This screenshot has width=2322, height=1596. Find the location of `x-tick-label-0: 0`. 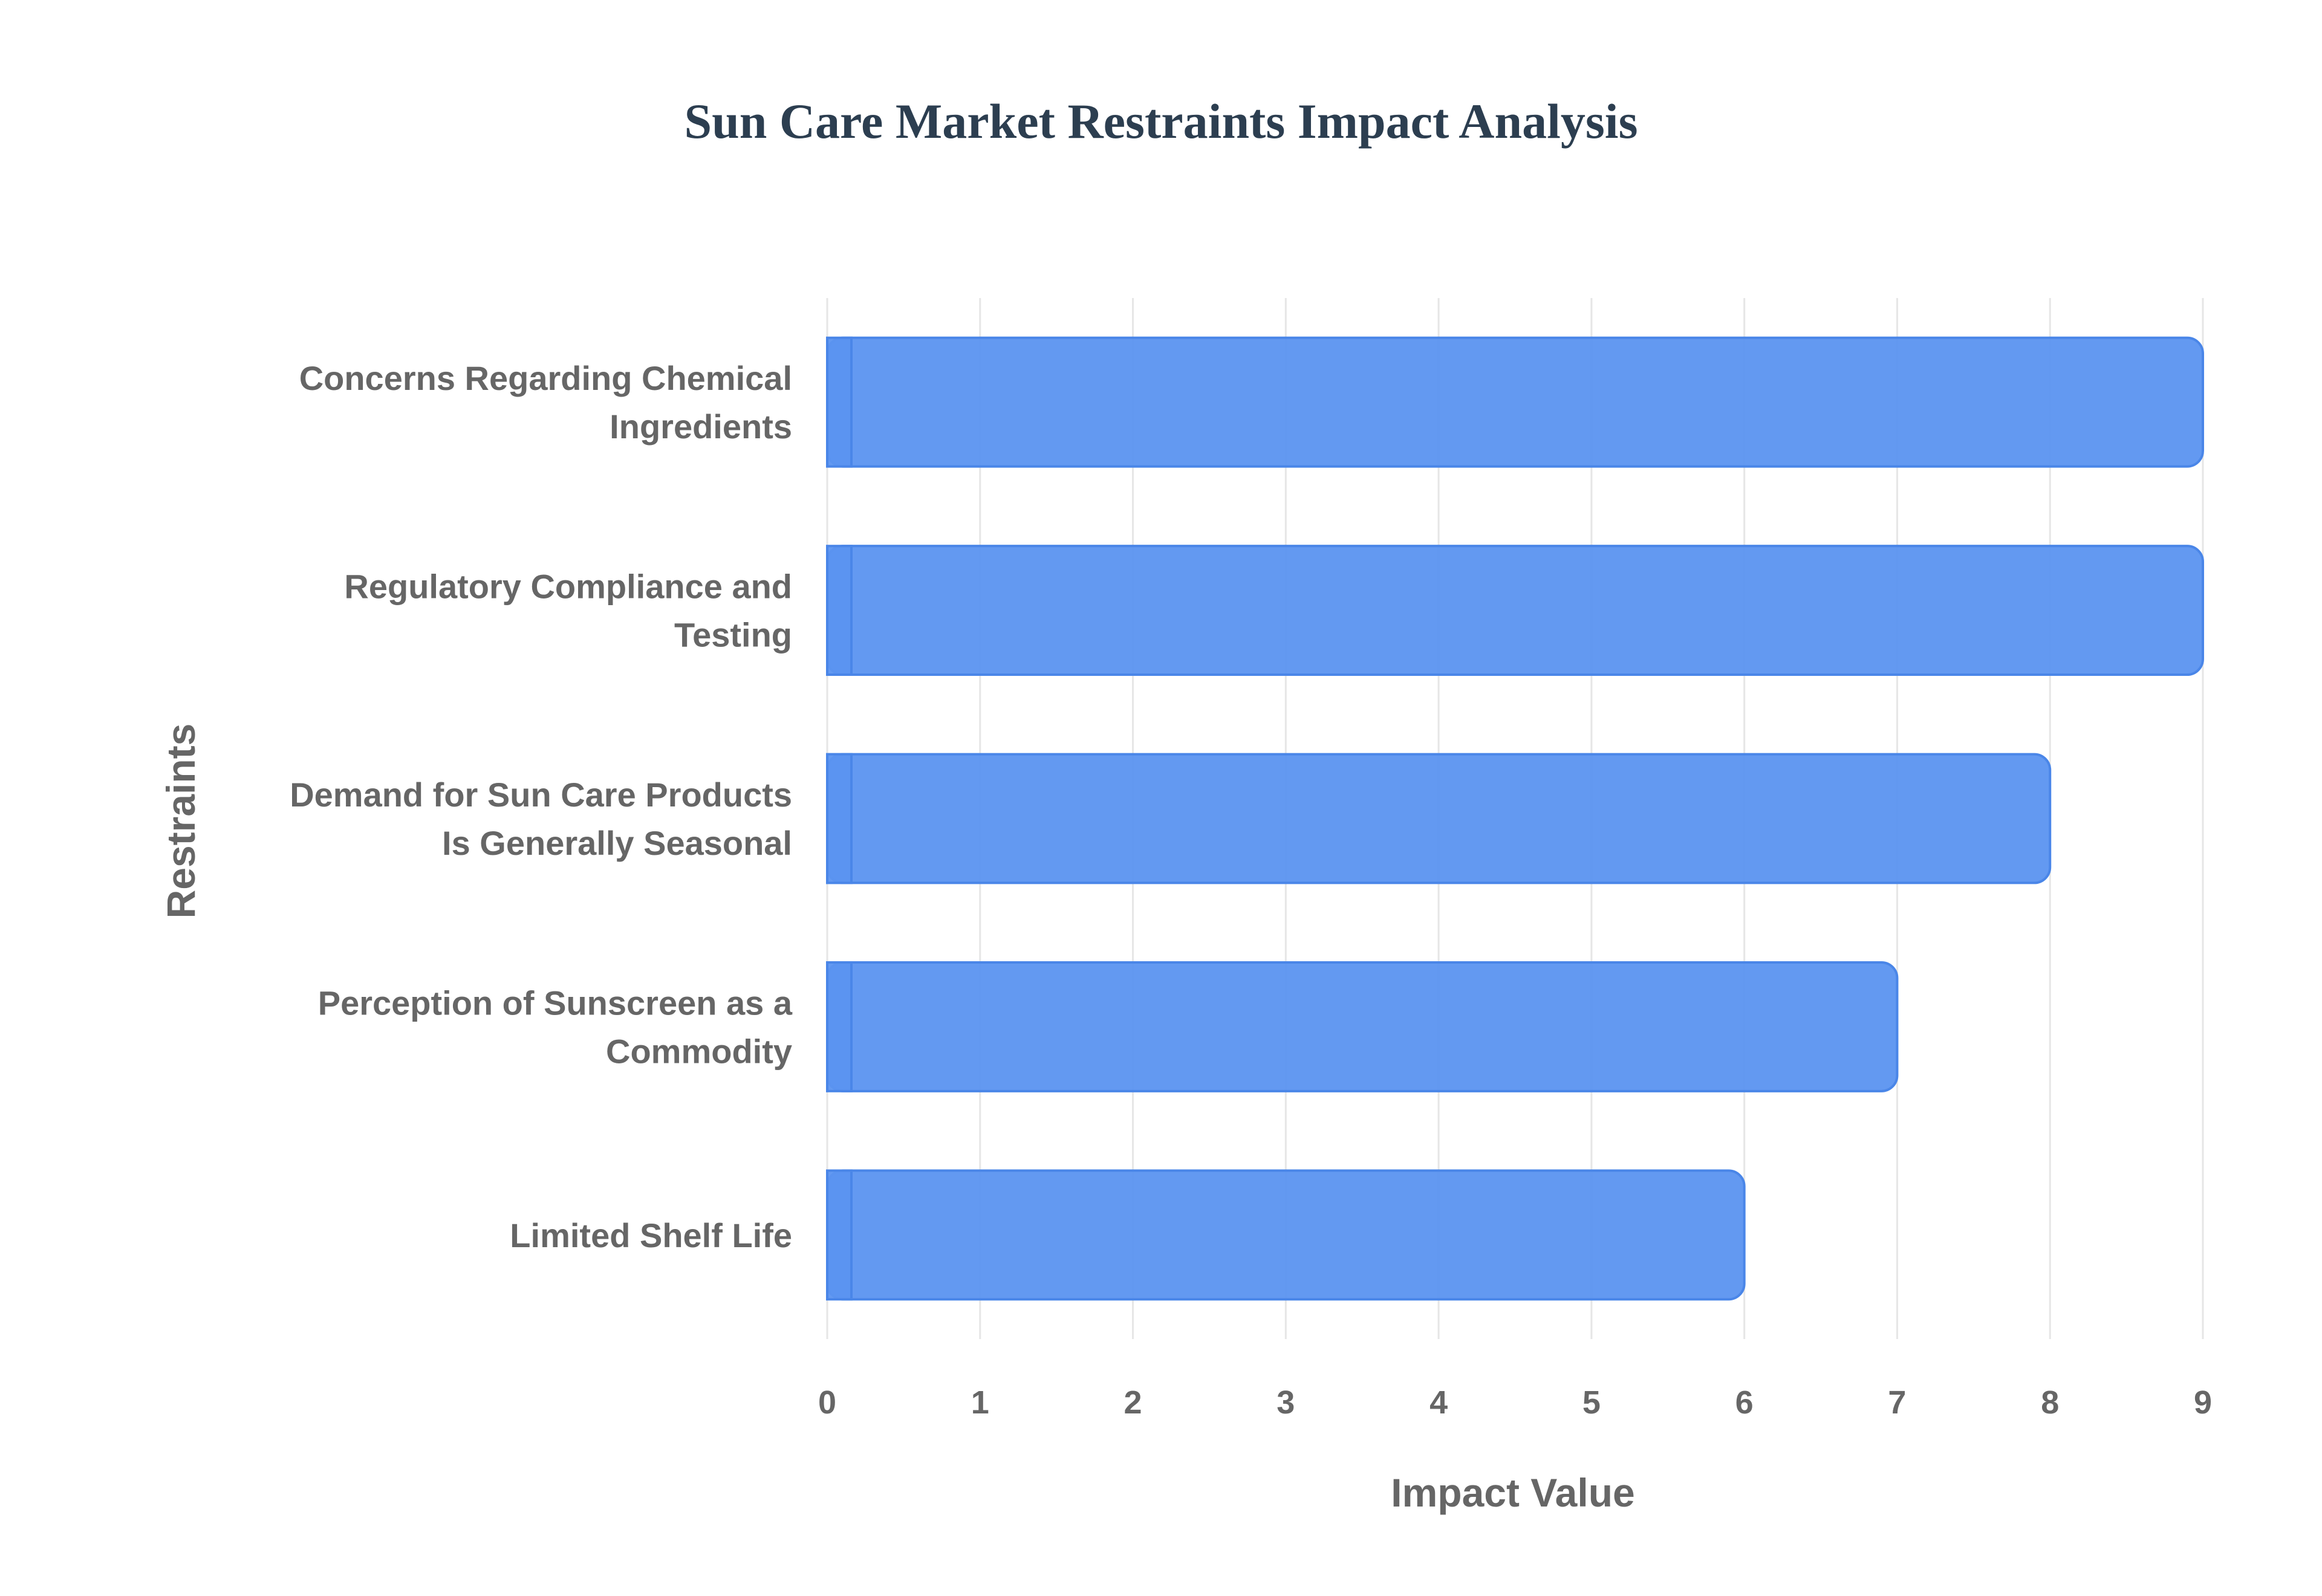

x-tick-label-0: 0 is located at coordinates (827, 1402).